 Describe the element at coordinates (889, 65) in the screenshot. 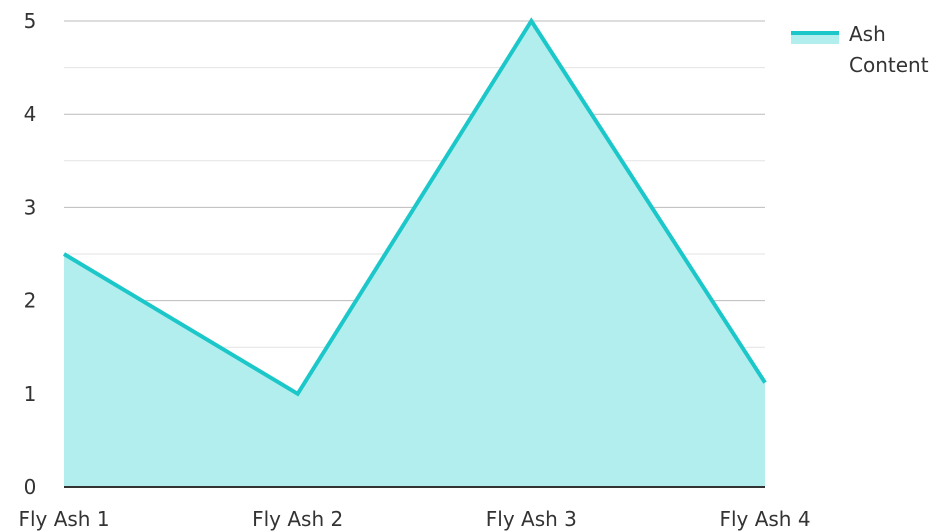

I see `legend-label-line-2: Content` at that location.